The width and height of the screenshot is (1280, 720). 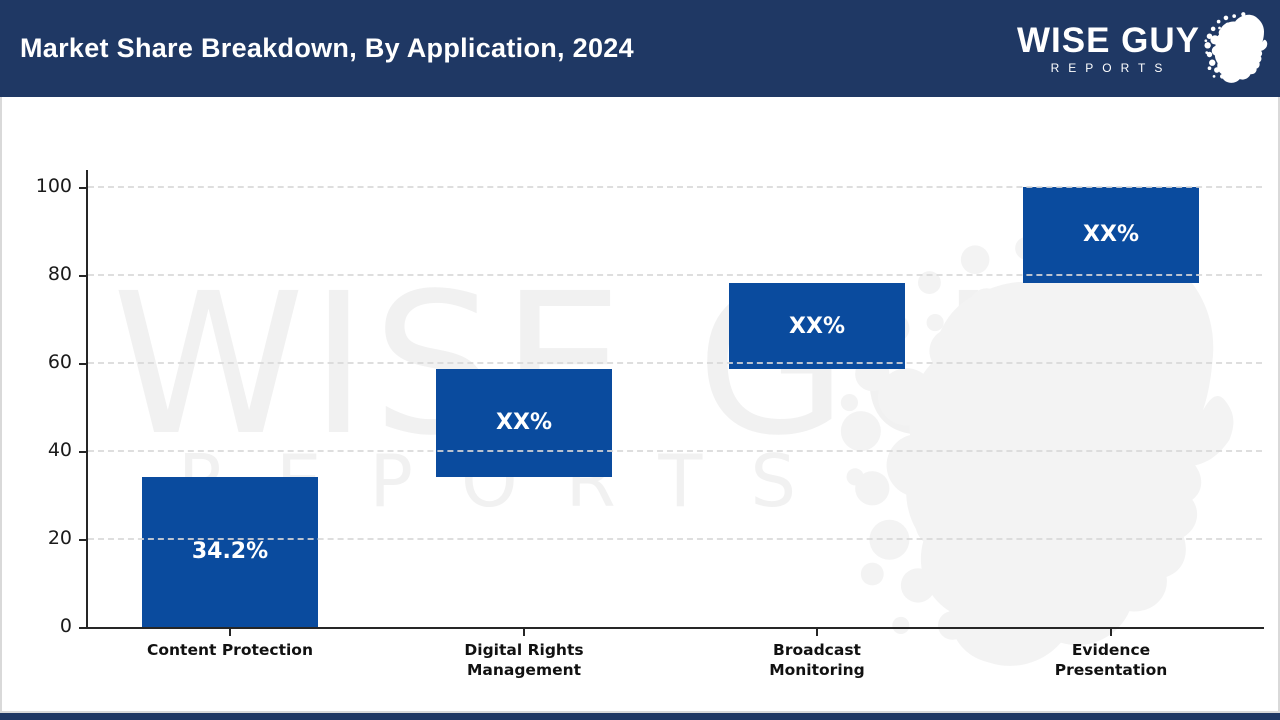 I want to click on footer-bar, so click(x=640, y=716).